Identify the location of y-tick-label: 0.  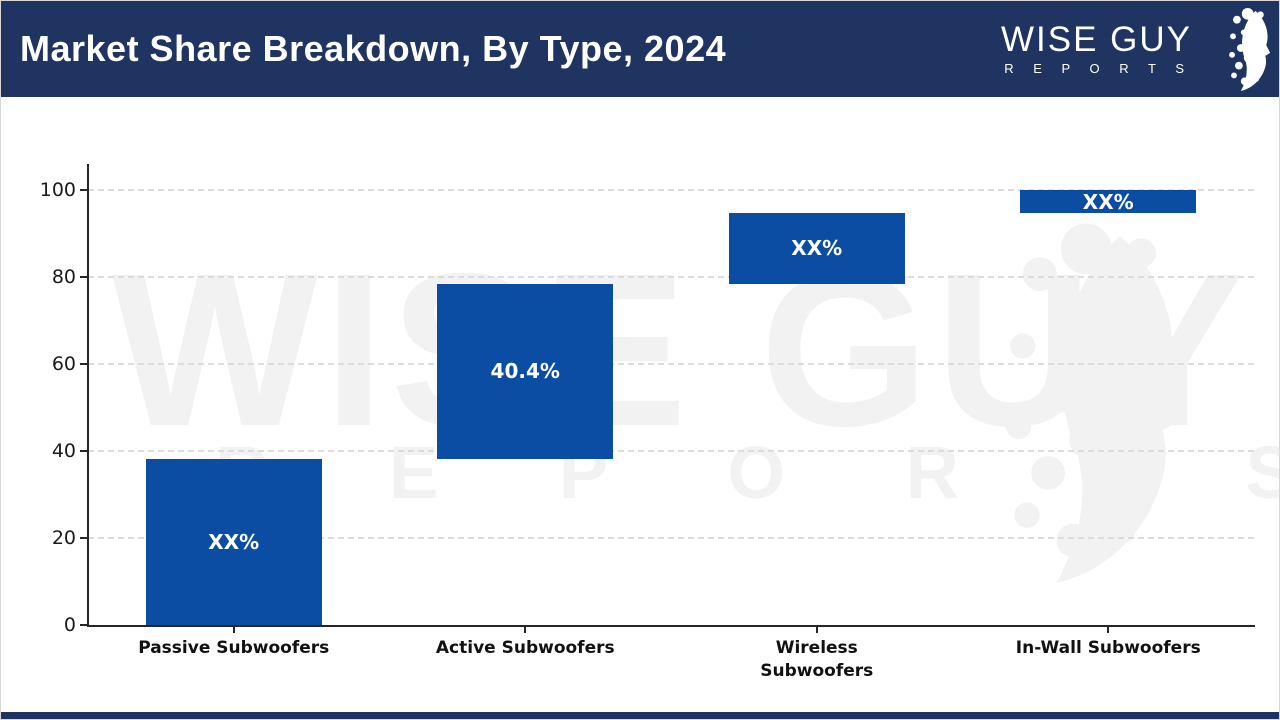
(69, 625).